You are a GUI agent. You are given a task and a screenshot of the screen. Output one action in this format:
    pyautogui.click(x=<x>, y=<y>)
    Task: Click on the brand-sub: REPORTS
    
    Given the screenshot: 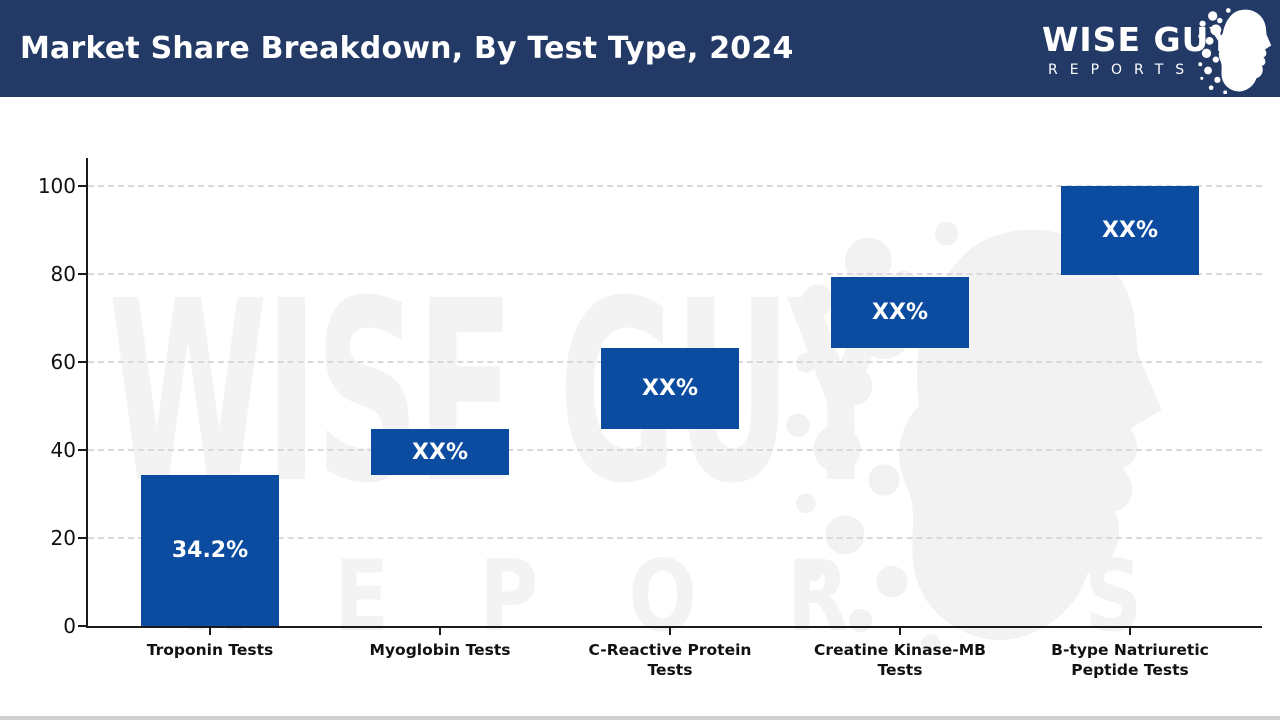 What is the action you would take?
    pyautogui.click(x=1122, y=70)
    